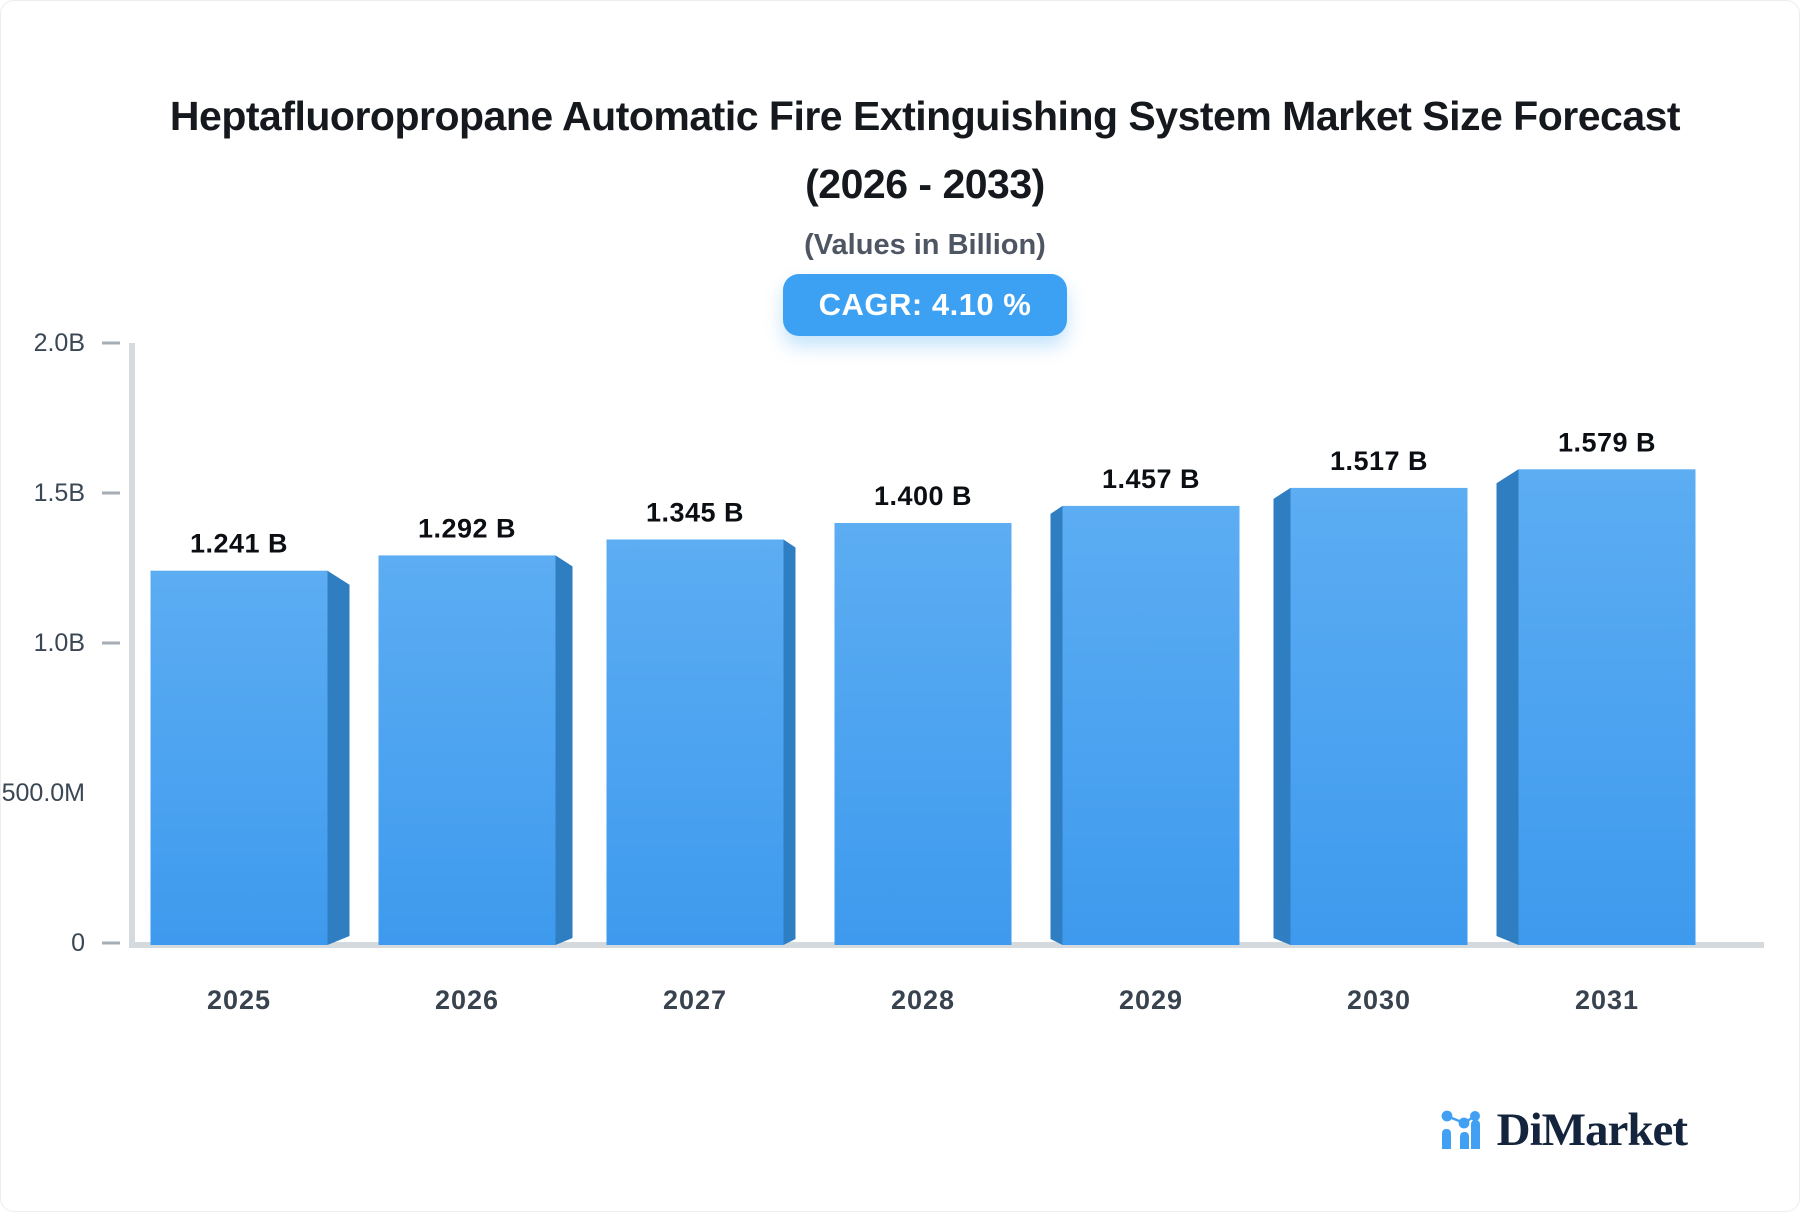  I want to click on bar-value-label: 1.241 B, so click(239, 544).